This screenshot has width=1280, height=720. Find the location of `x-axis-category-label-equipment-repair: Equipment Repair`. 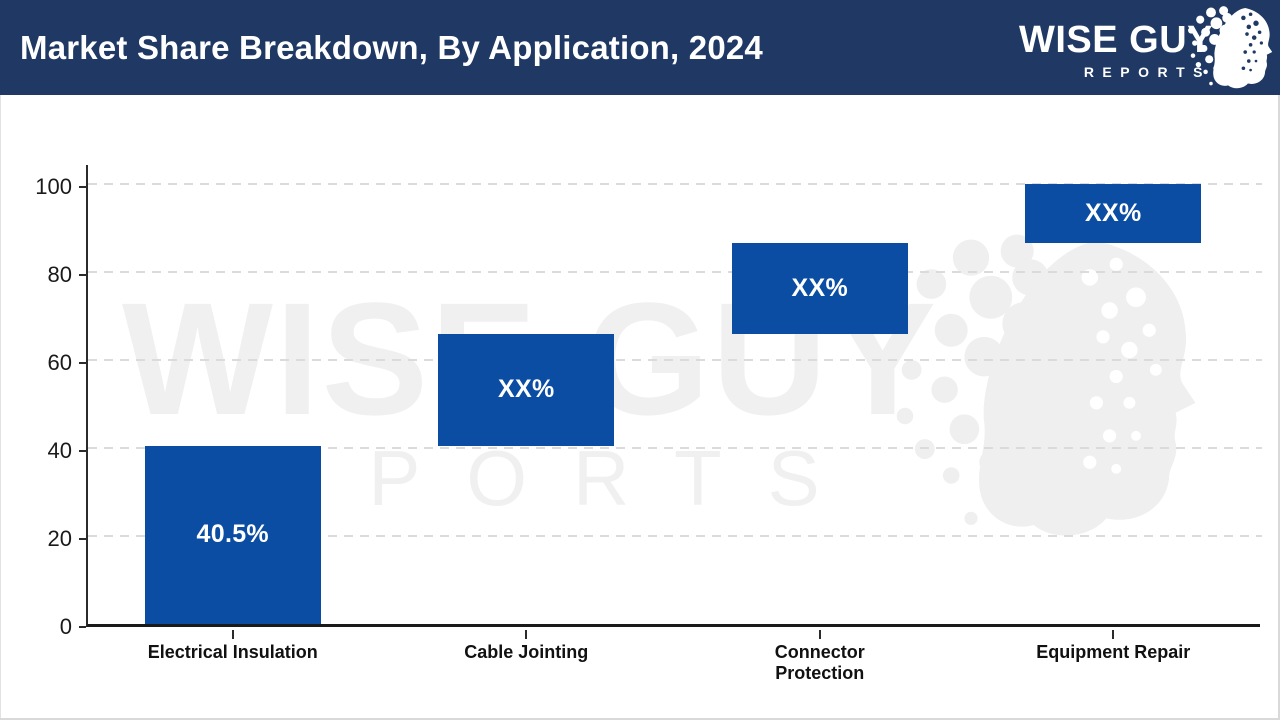

x-axis-category-label-equipment-repair: Equipment Repair is located at coordinates (1113, 652).